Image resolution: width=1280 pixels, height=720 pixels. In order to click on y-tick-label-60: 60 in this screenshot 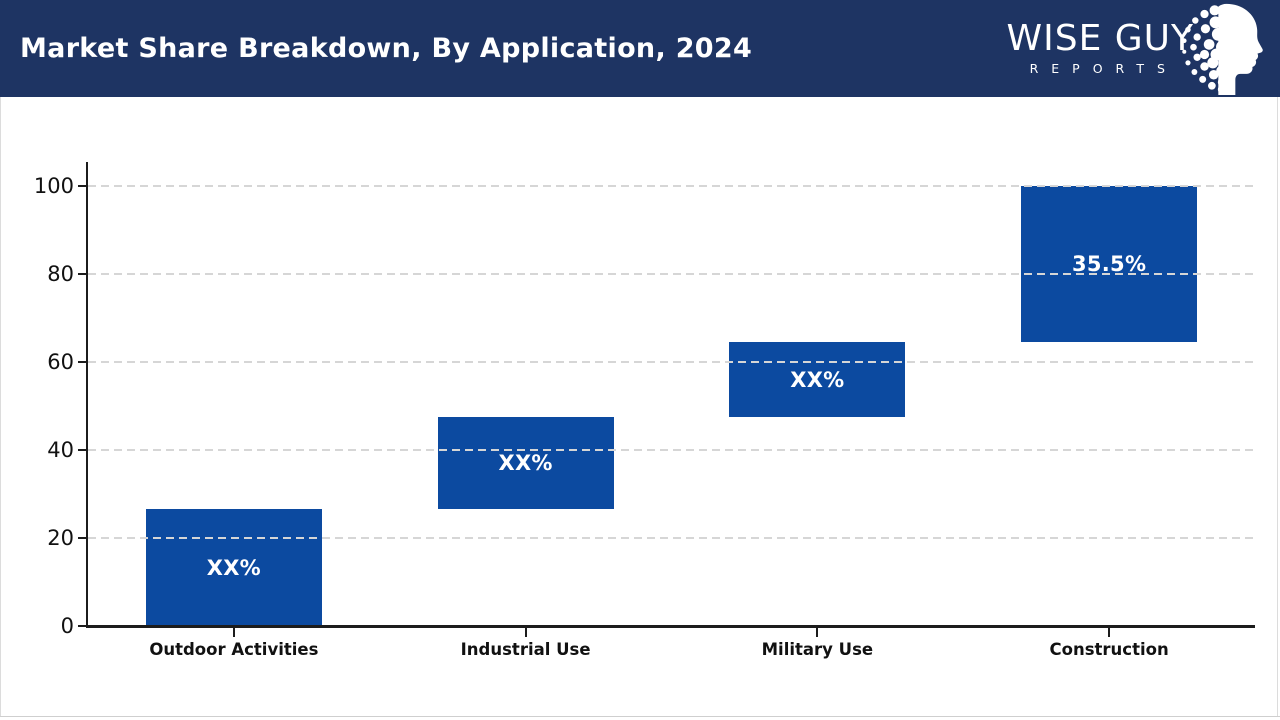, I will do `click(60, 362)`.